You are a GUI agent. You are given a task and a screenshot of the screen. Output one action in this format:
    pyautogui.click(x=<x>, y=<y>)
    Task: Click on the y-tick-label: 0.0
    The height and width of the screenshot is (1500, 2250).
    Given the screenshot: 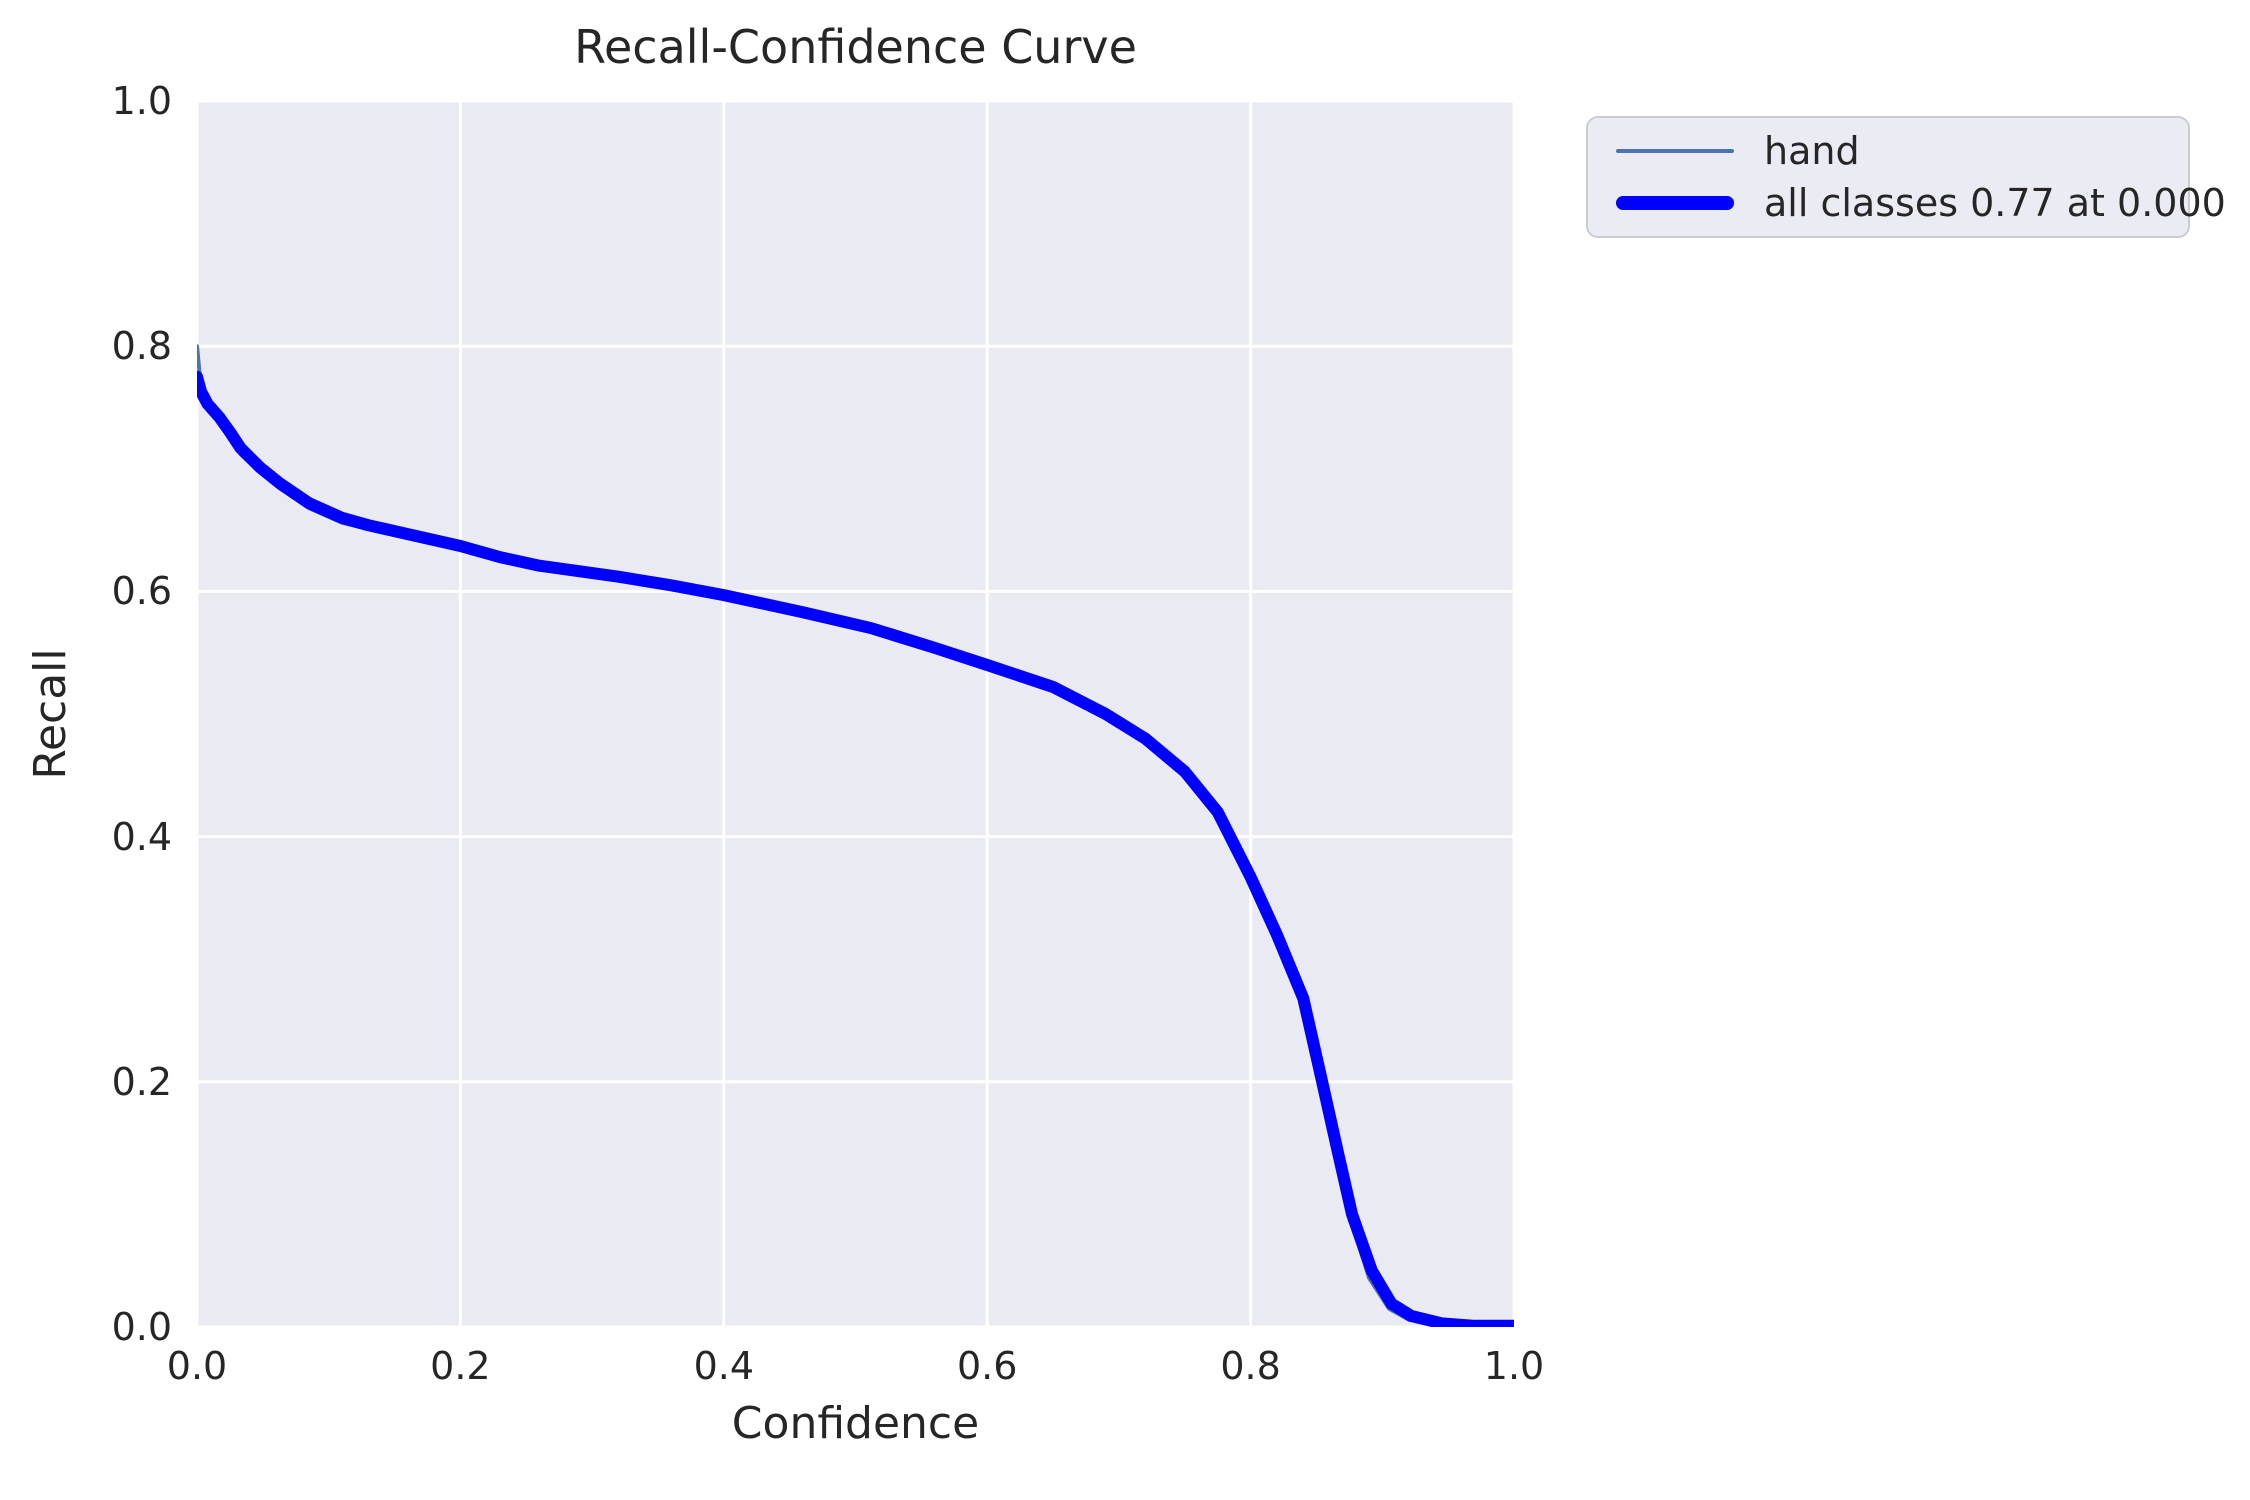 What is the action you would take?
    pyautogui.click(x=141, y=1327)
    